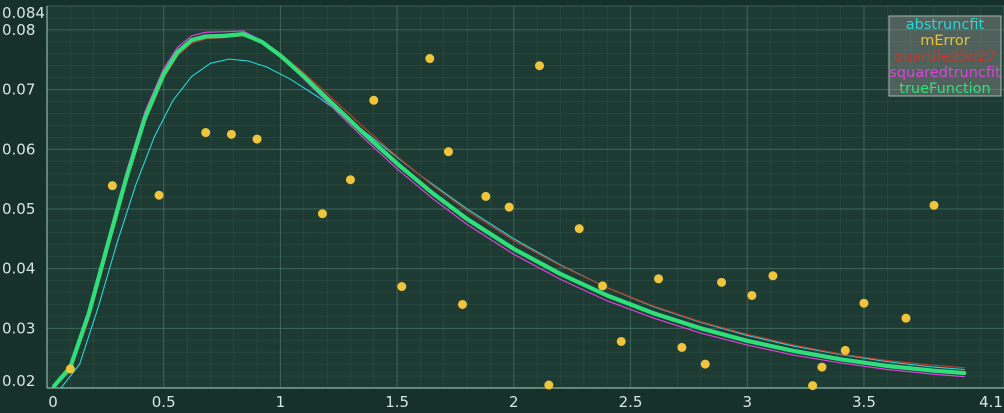 The height and width of the screenshot is (413, 1004). Describe the element at coordinates (18, 30) in the screenshot. I see `y-tick-label: 0.08` at that location.